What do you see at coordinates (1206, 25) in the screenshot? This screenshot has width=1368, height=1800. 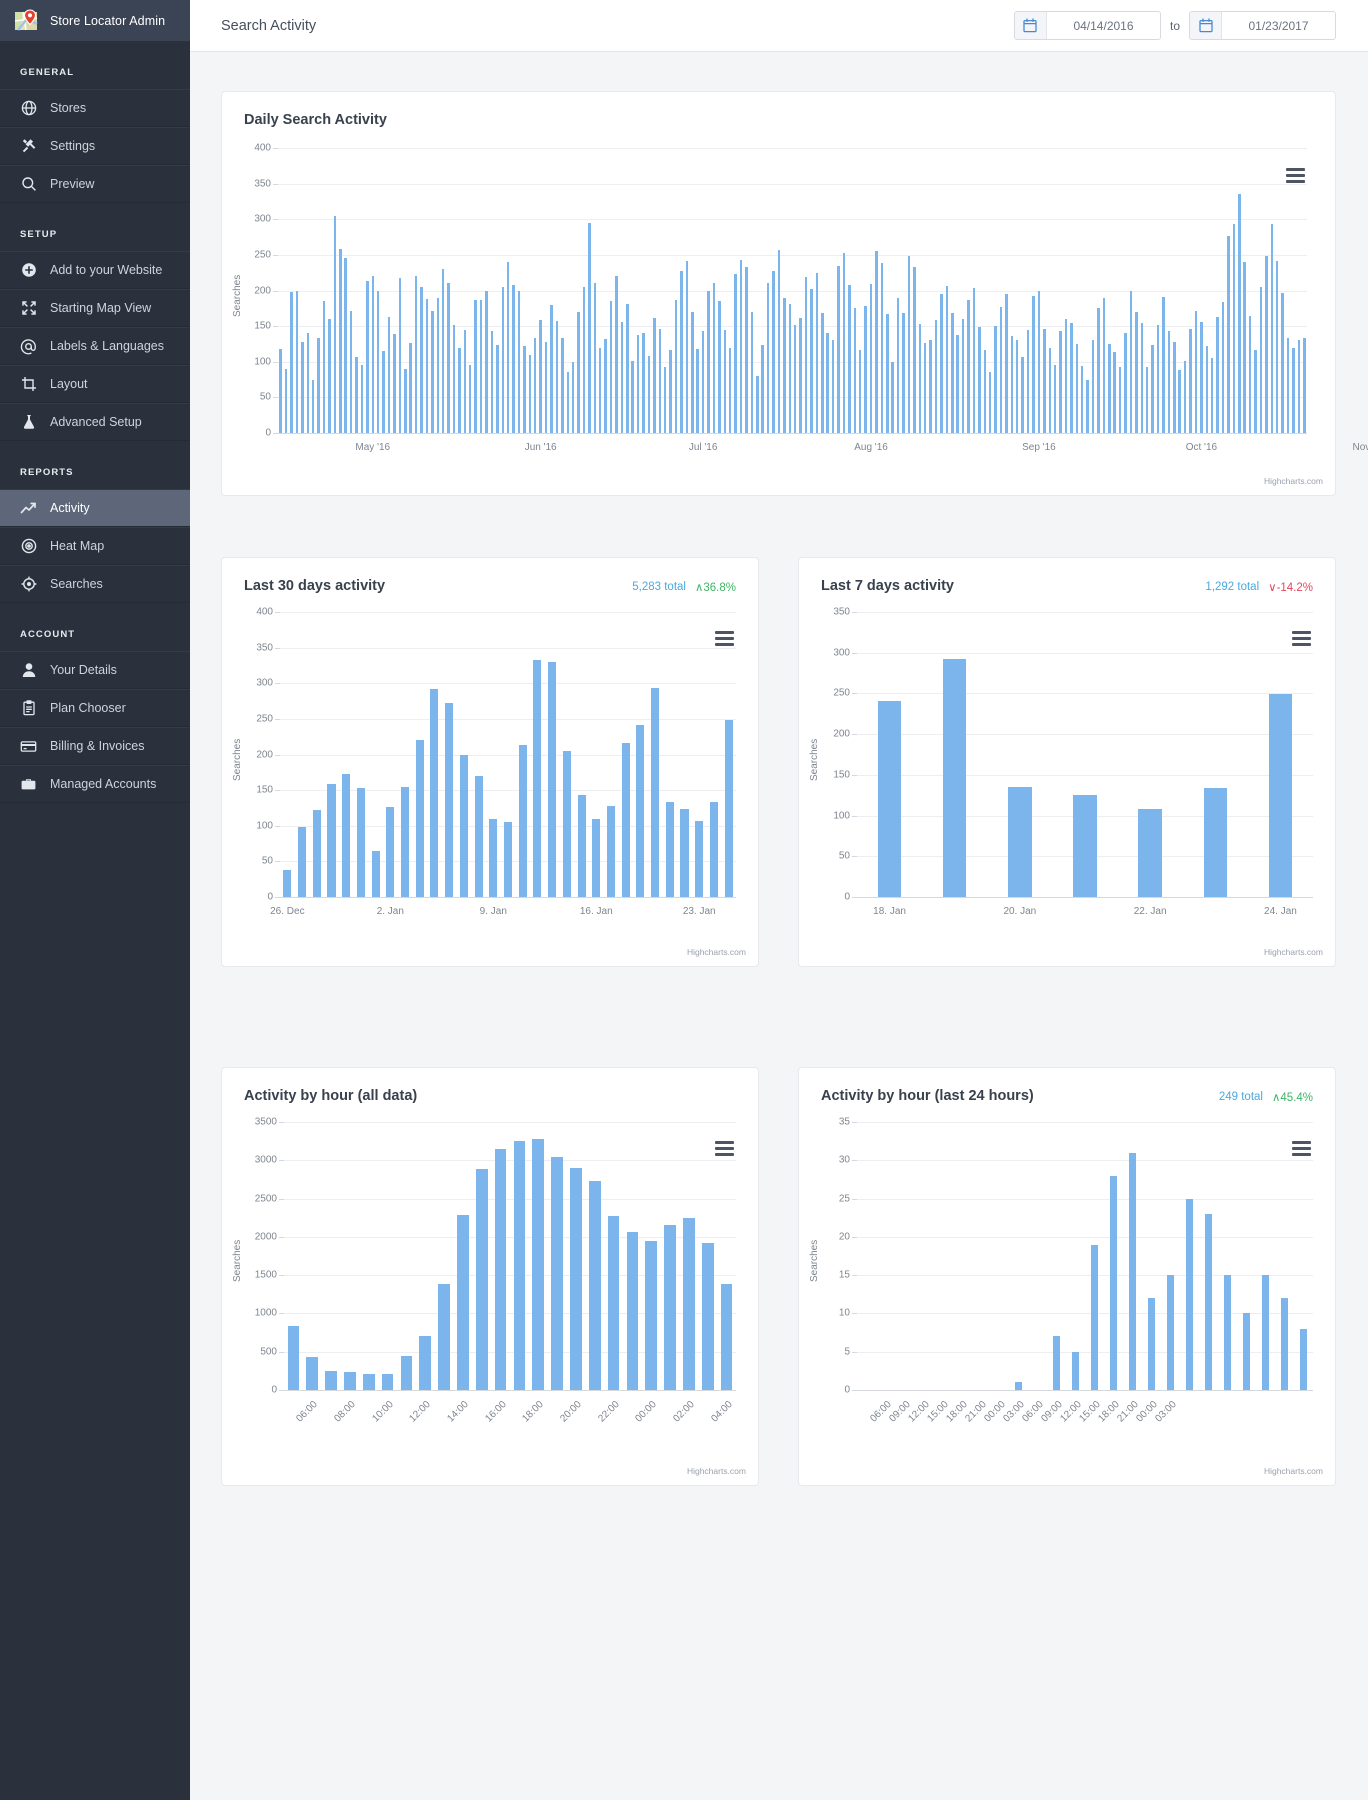 I see `calendar-icon` at bounding box center [1206, 25].